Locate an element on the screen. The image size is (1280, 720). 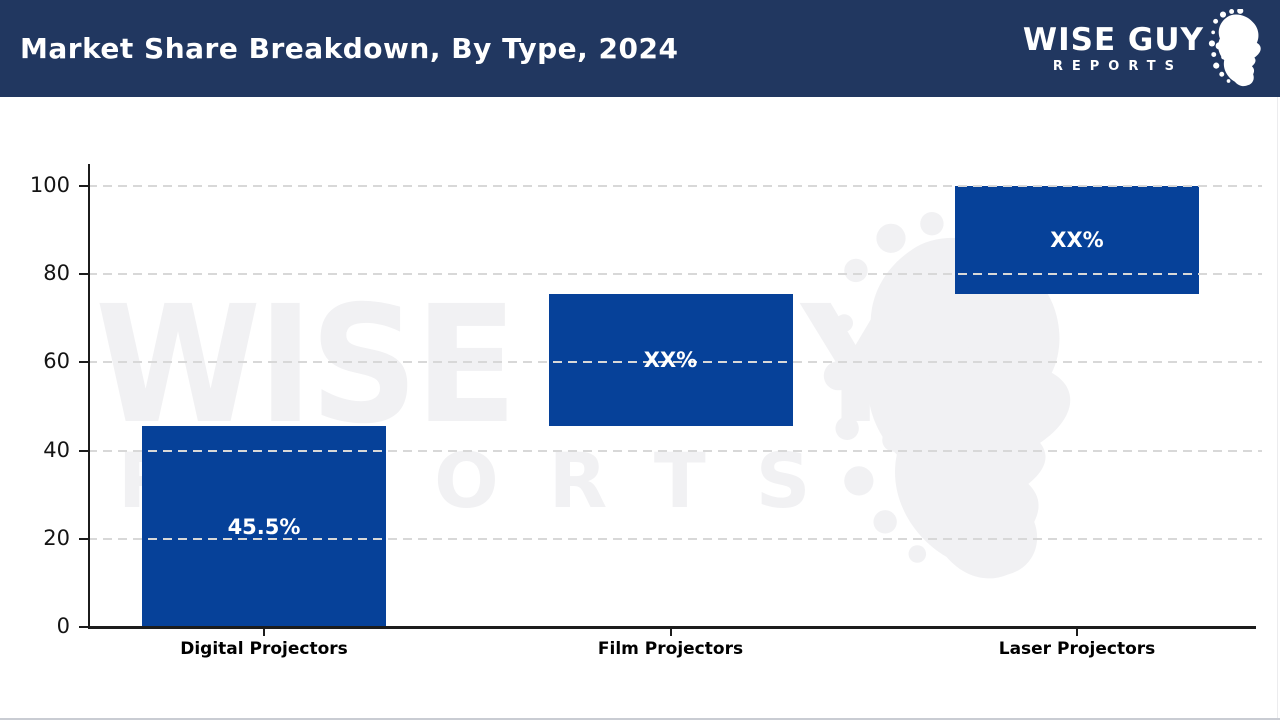
page-title: Market Share Breakdown, By Type, 2024 is located at coordinates (349, 48).